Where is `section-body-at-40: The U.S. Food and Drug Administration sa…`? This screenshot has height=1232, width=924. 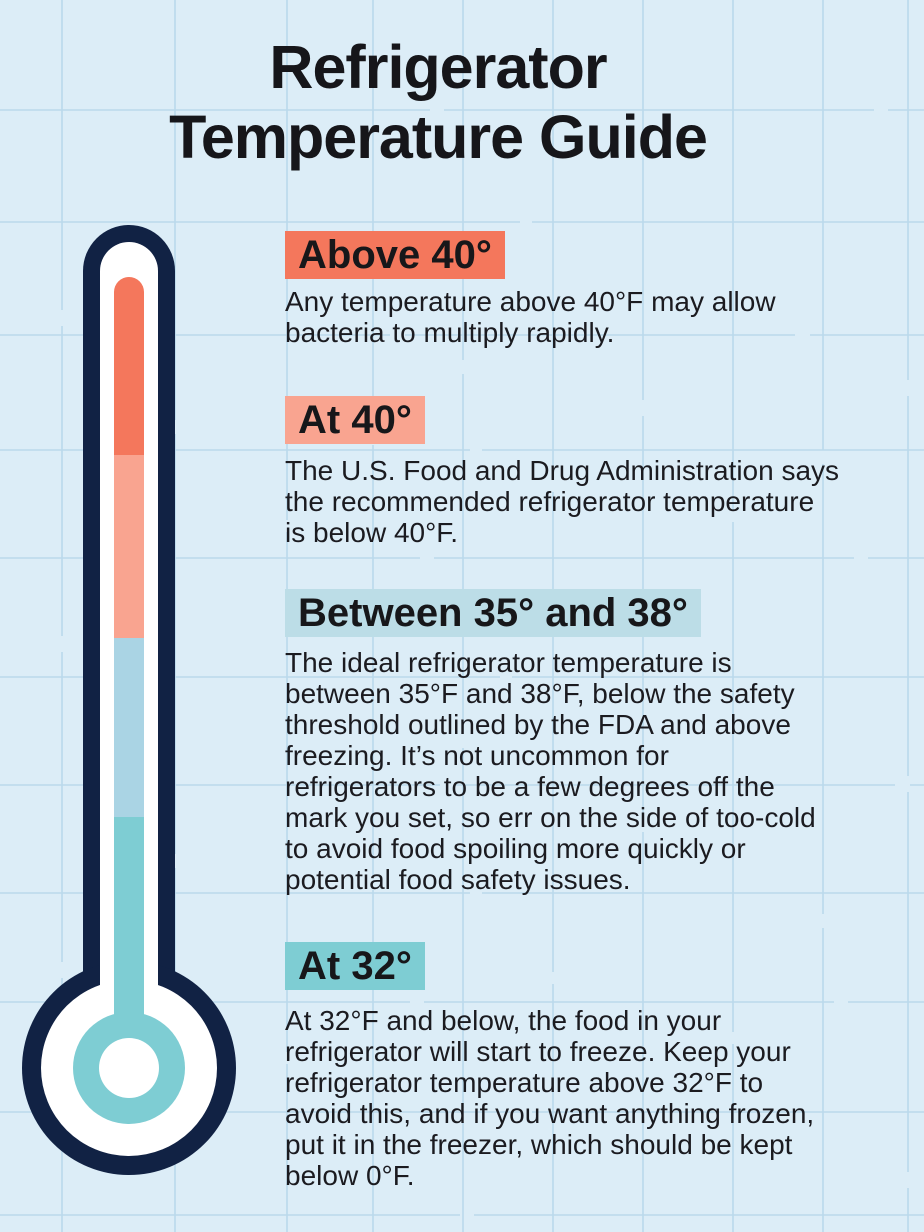 section-body-at-40: The U.S. Food and Drug Administration sa… is located at coordinates (562, 501).